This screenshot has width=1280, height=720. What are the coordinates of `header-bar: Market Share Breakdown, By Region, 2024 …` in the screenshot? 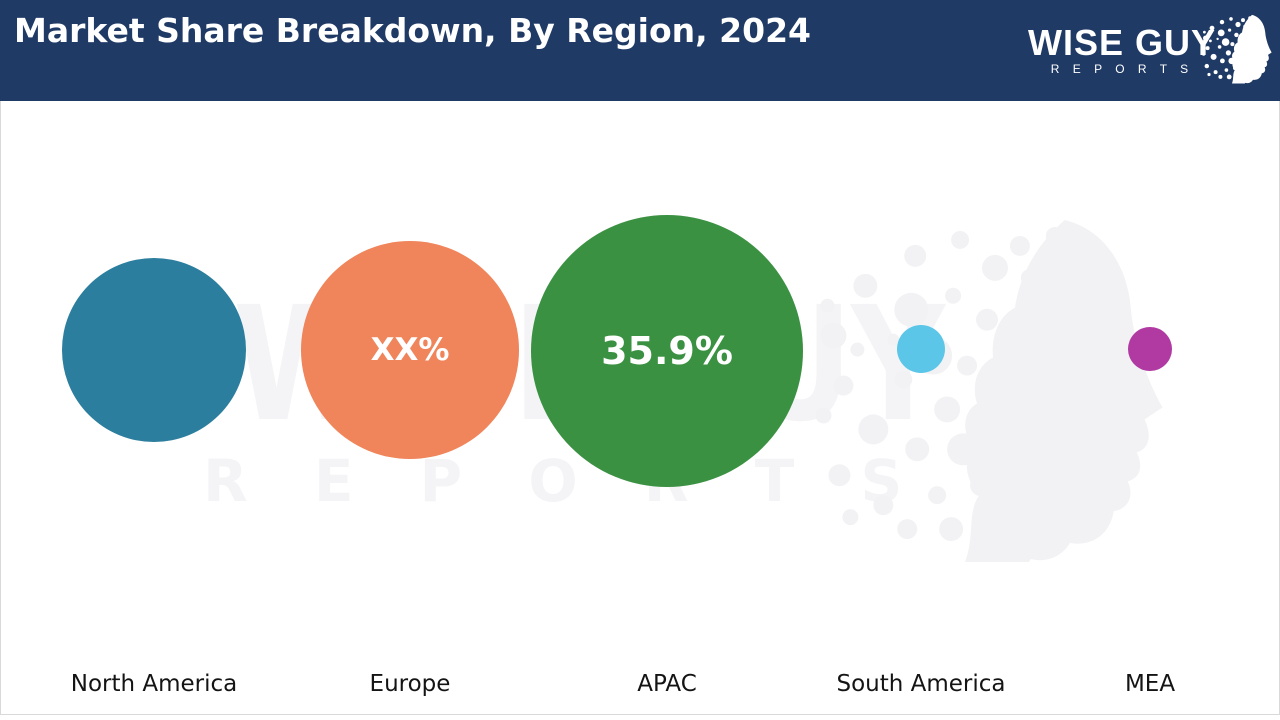 It's located at (640, 50).